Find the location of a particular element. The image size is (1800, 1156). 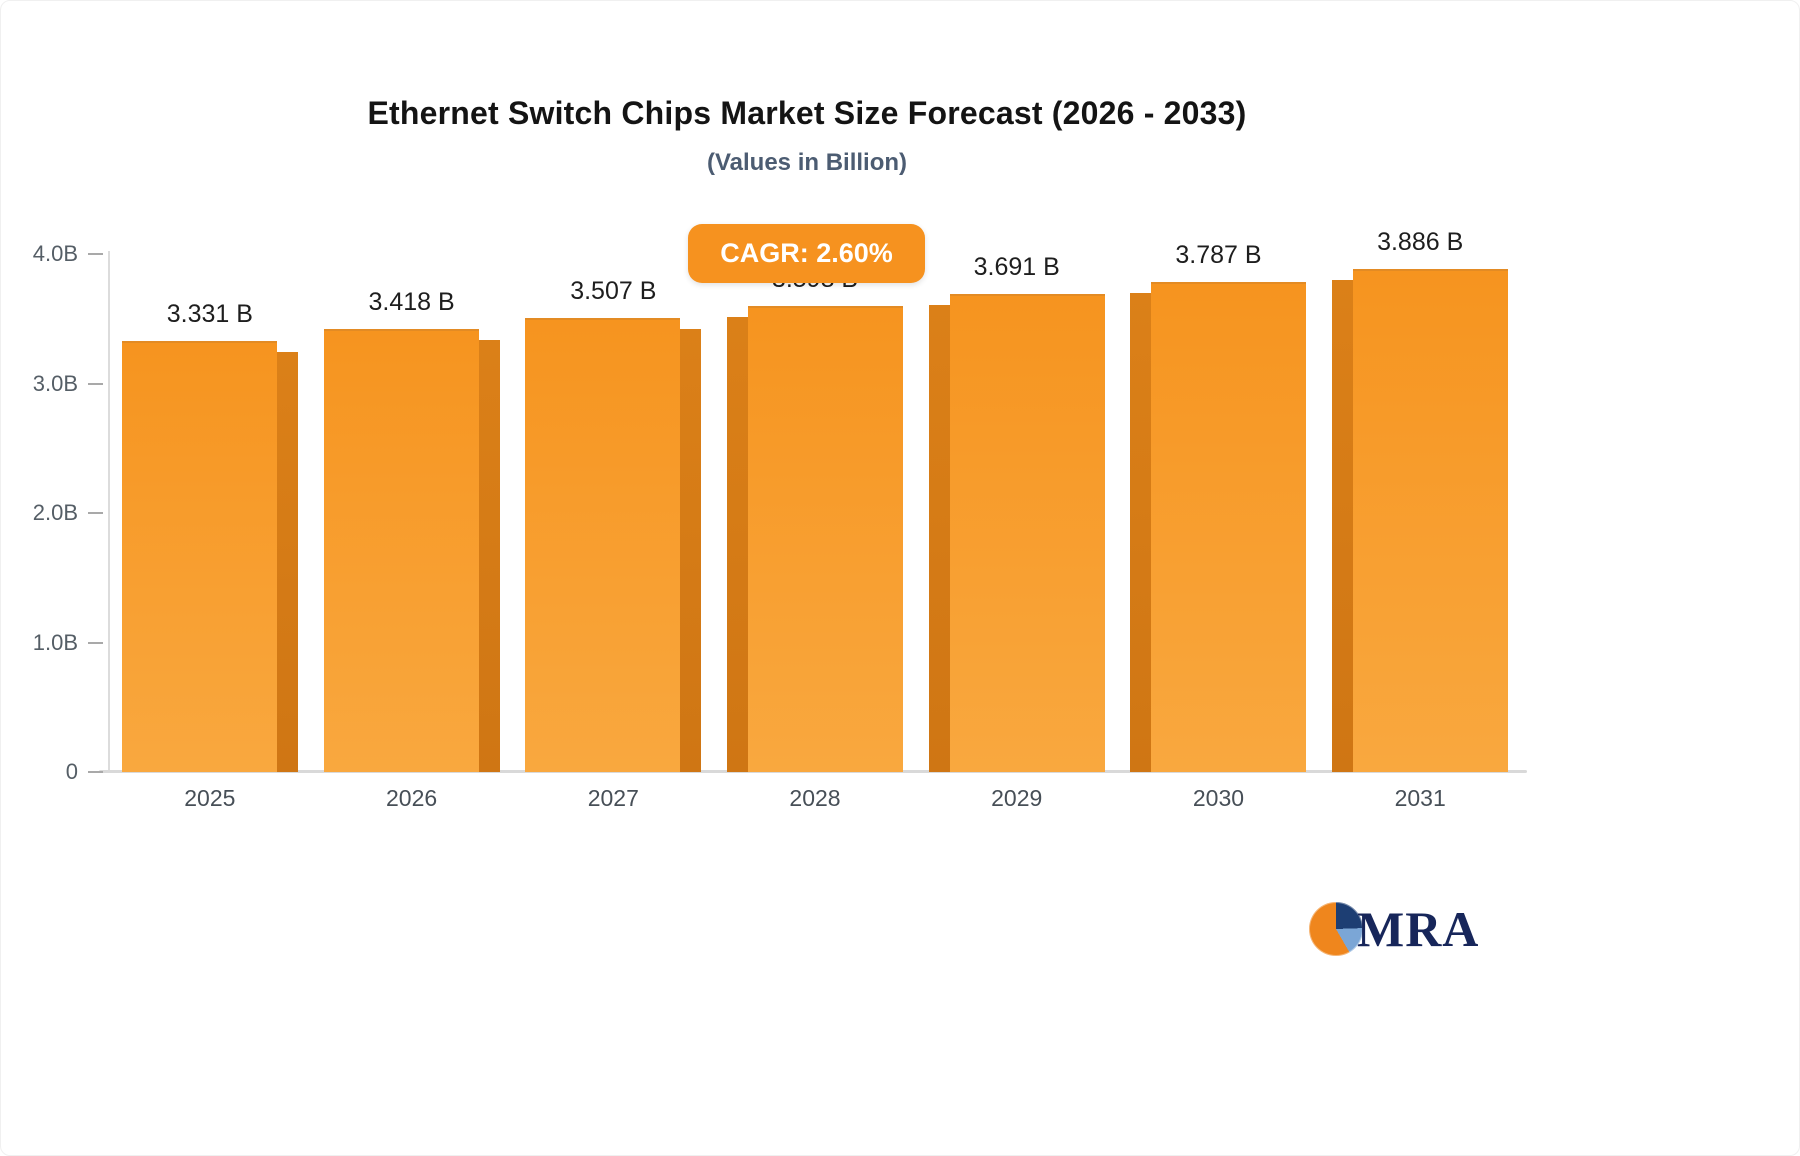

x-axis-label: 2028 is located at coordinates (815, 798).